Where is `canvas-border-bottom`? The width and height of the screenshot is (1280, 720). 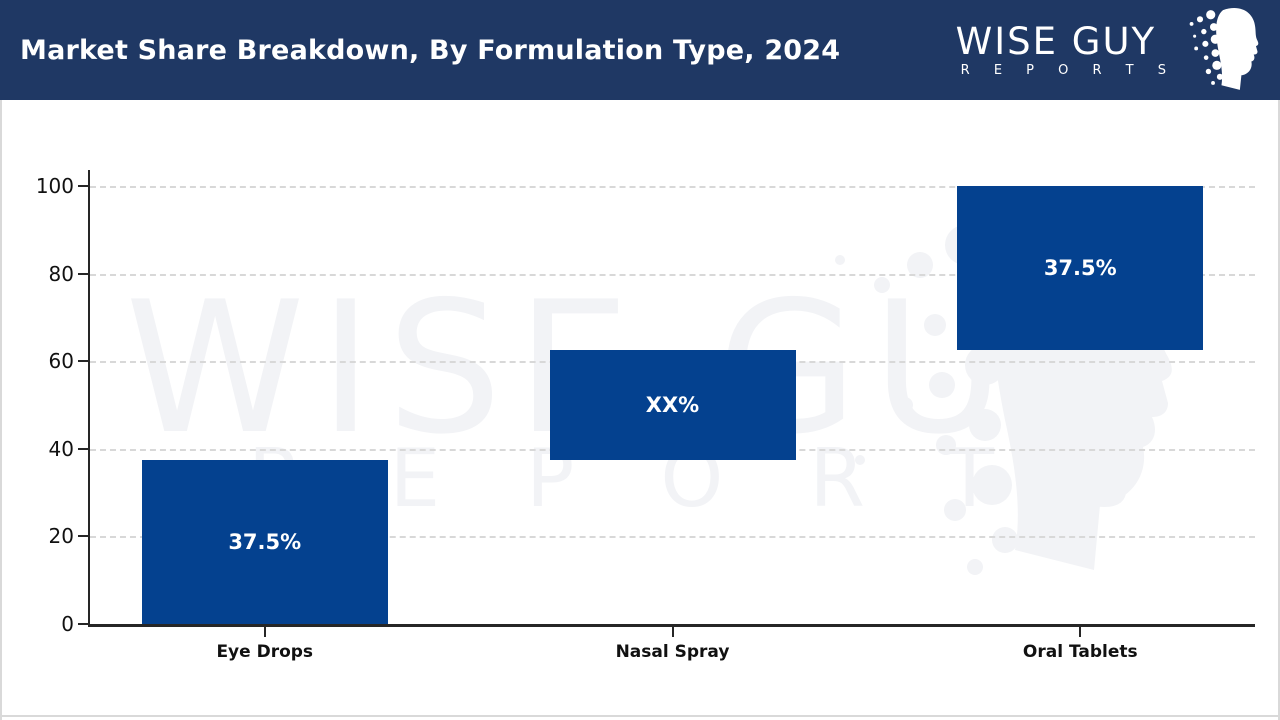 canvas-border-bottom is located at coordinates (640, 716).